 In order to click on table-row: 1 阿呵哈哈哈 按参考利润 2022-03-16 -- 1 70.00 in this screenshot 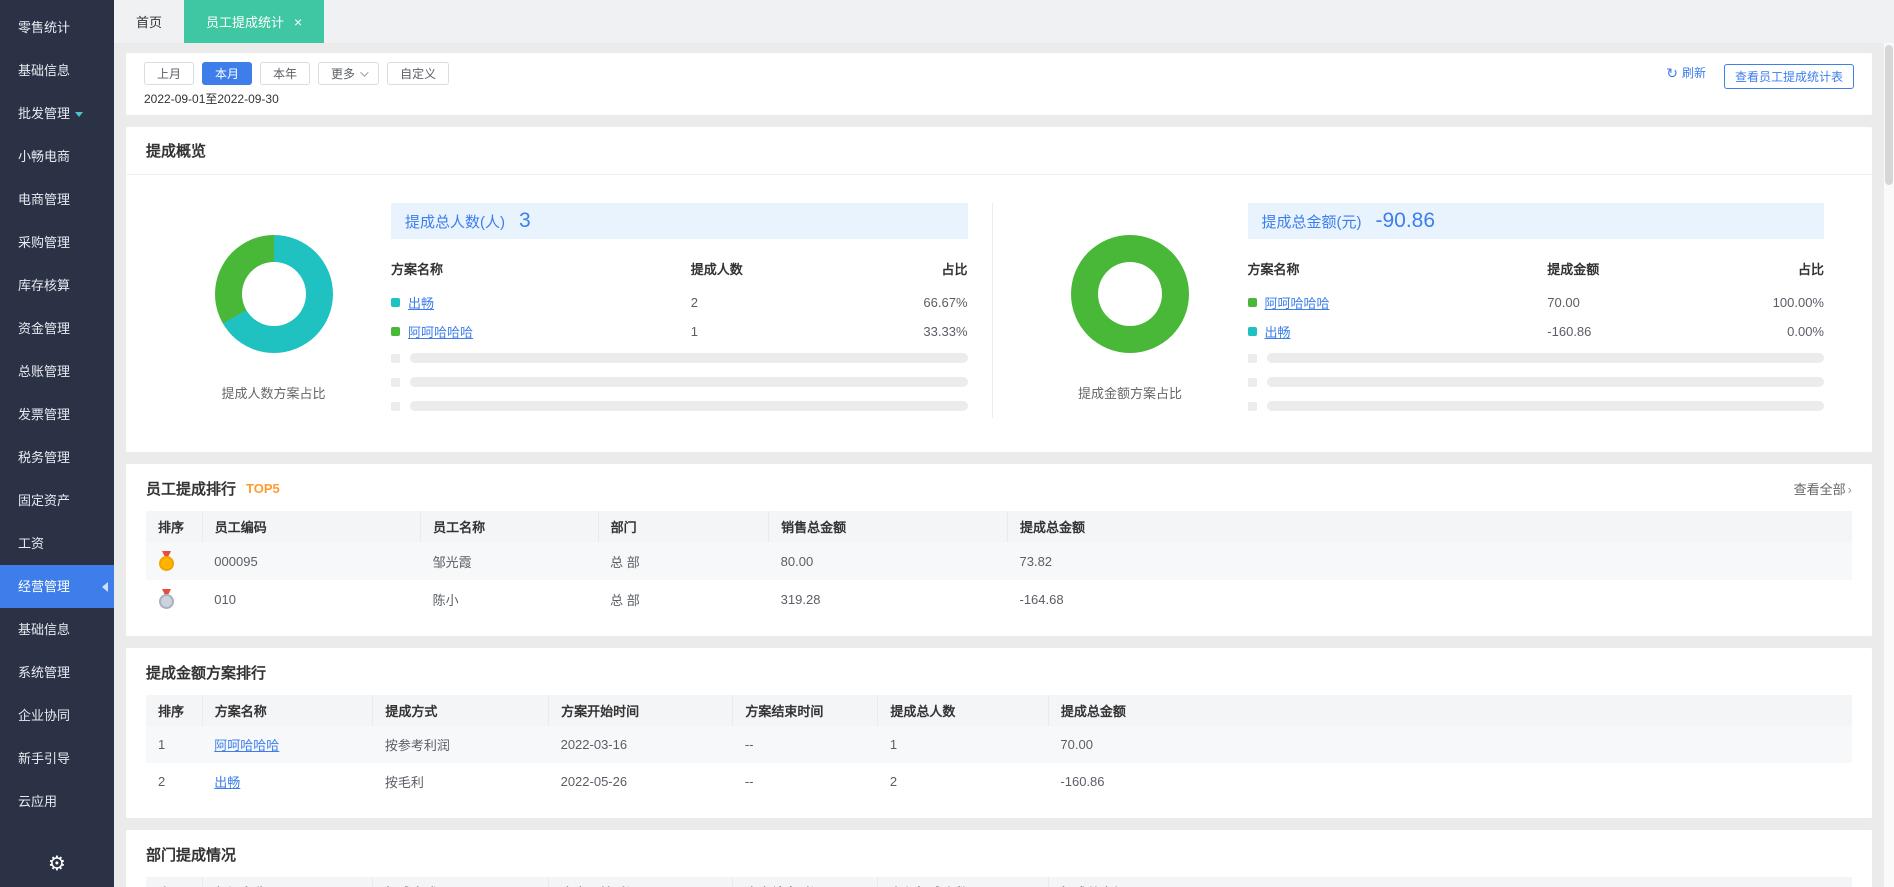, I will do `click(999, 744)`.